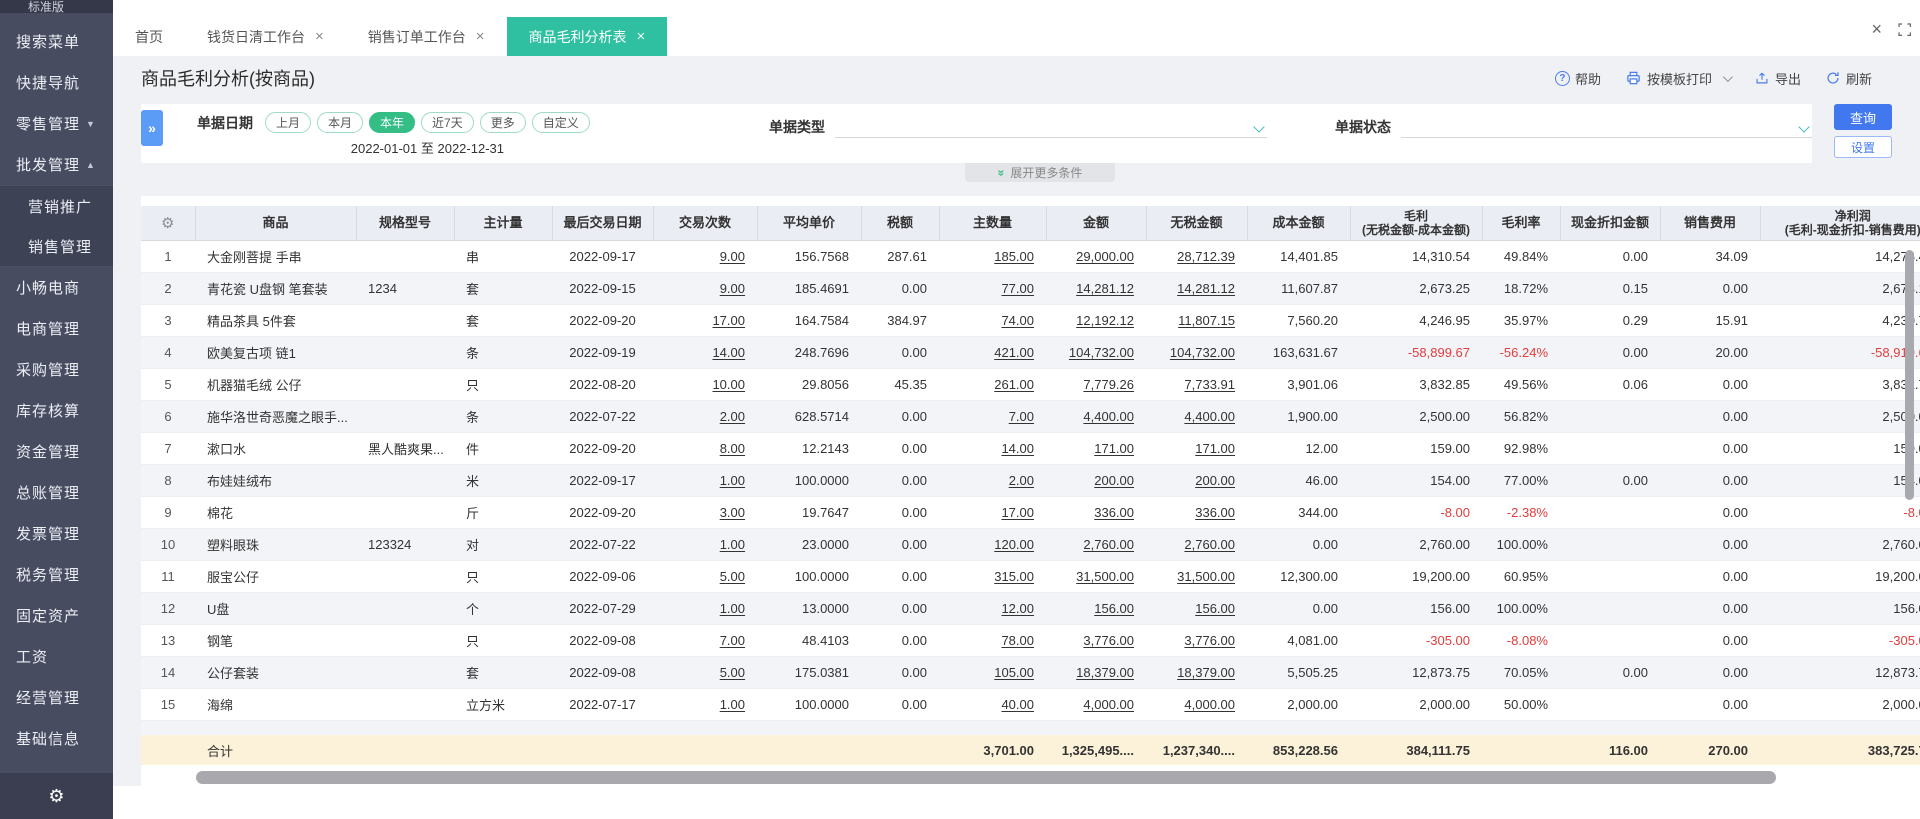  I want to click on column-header: 主数量, so click(993, 223).